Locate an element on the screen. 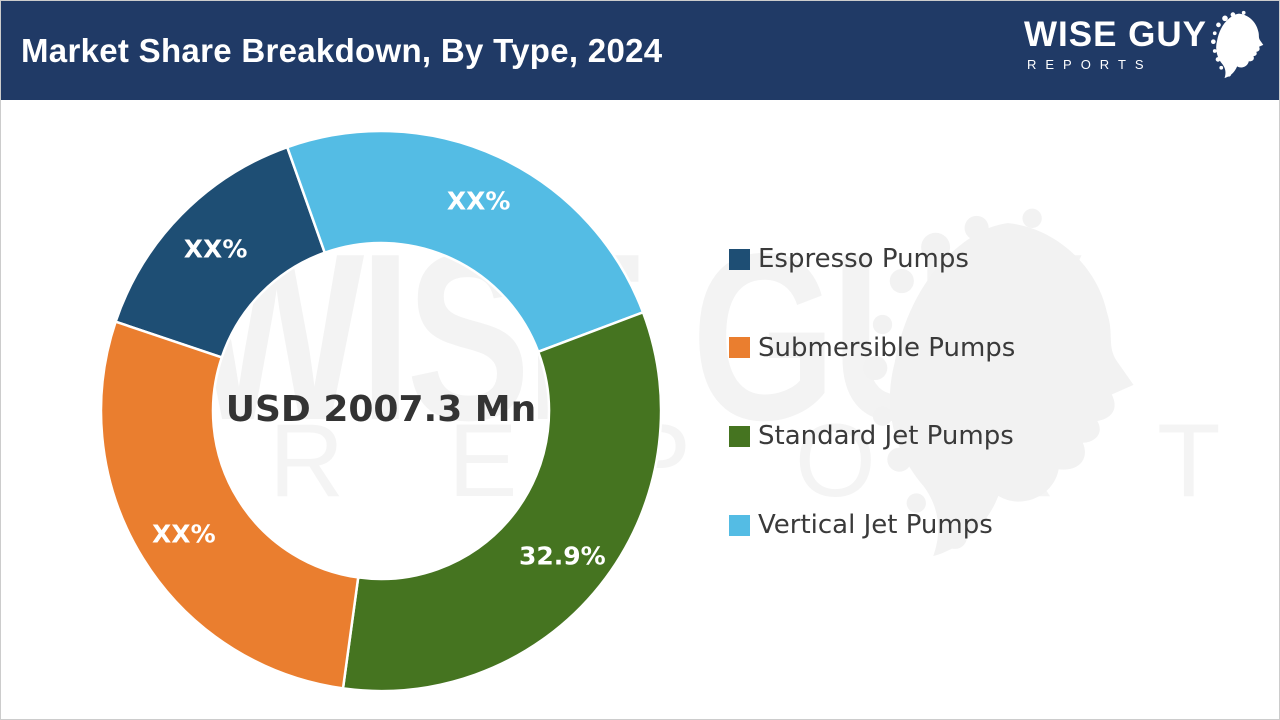 This screenshot has height=720, width=1280. legend-label: Espresso Pumps is located at coordinates (863, 259).